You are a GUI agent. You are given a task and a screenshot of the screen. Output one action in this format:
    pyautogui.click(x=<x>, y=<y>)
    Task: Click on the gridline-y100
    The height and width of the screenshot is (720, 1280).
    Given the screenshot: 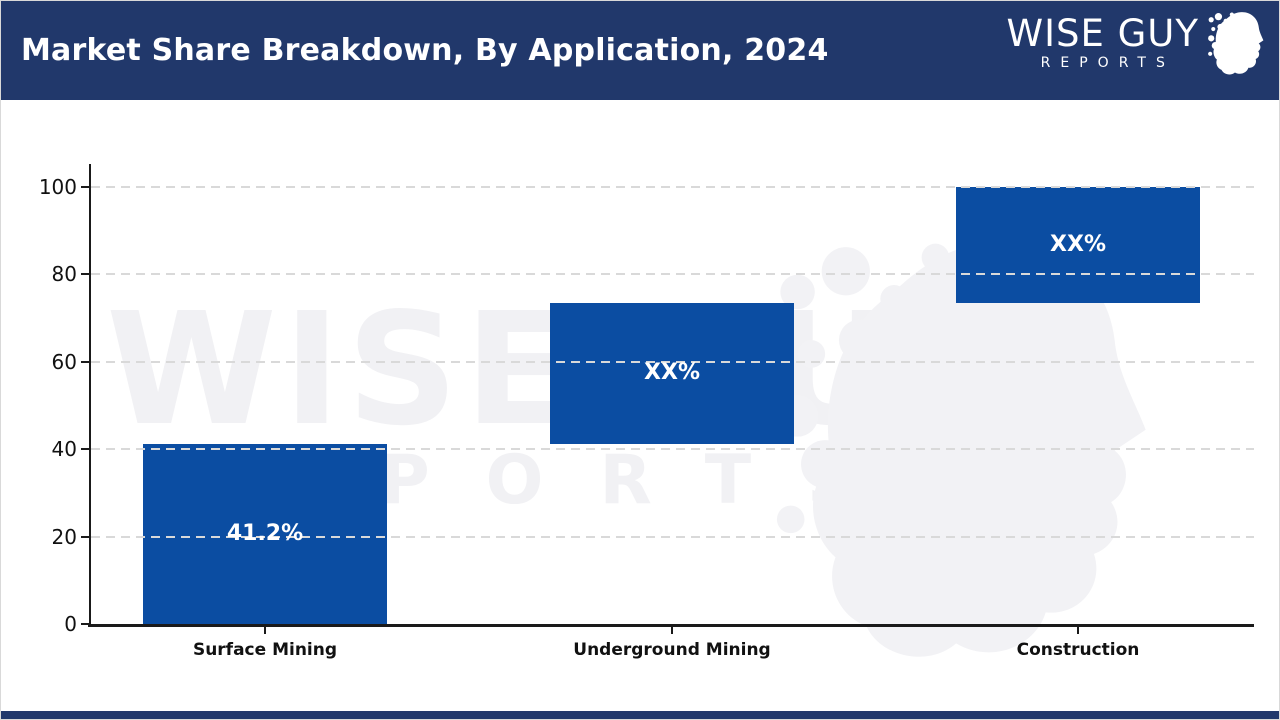 What is the action you would take?
    pyautogui.click(x=672, y=187)
    